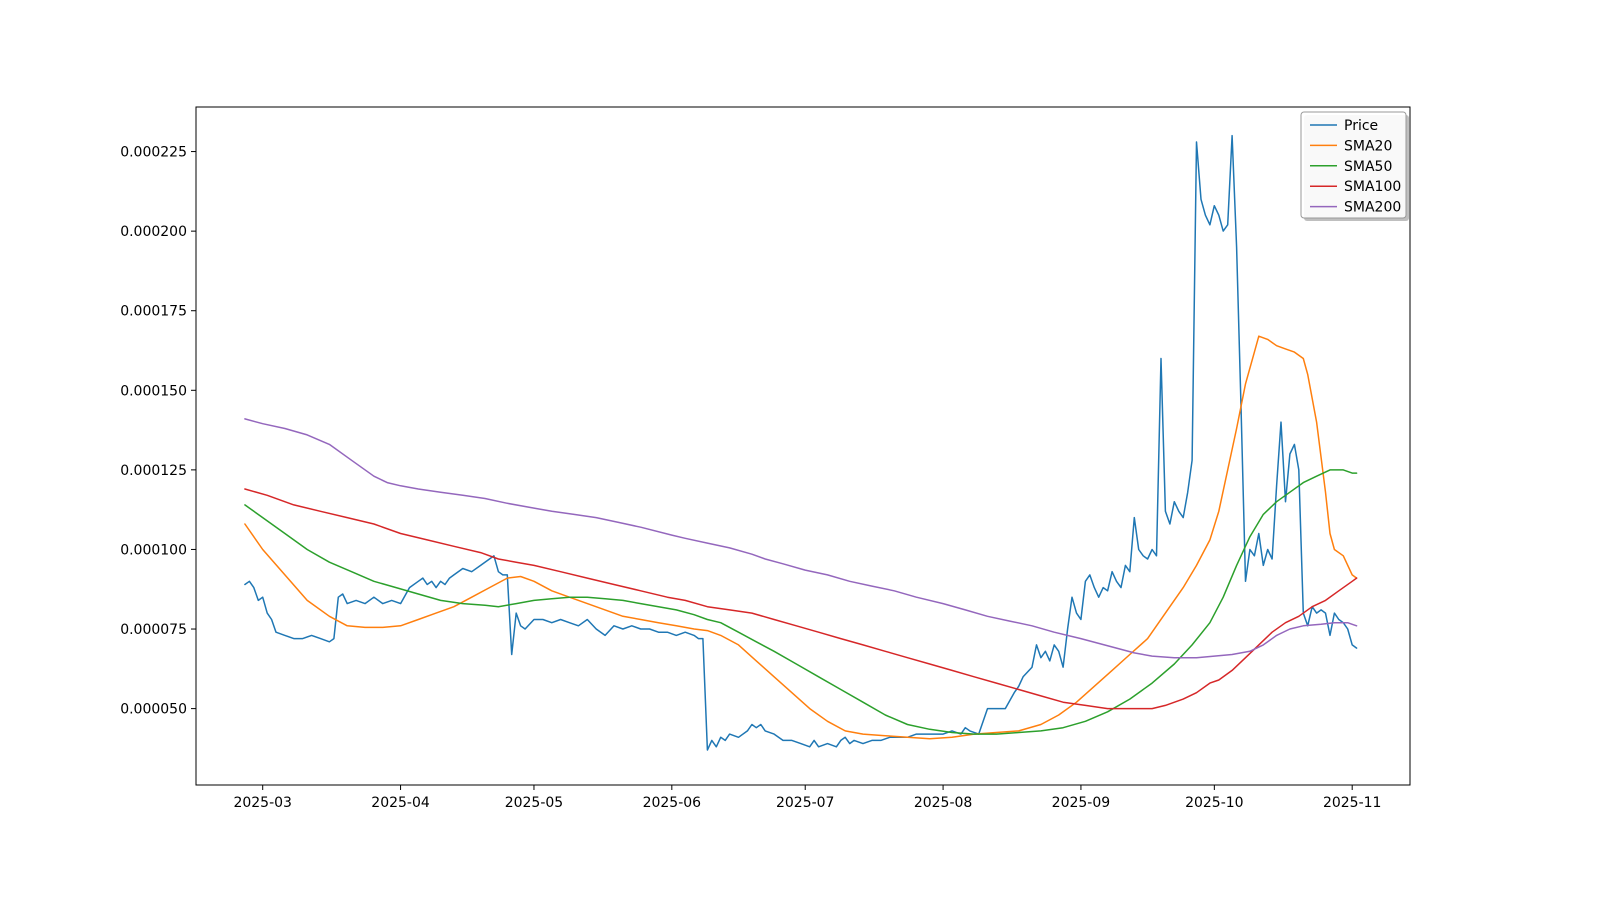 This screenshot has height=900, width=1600. What do you see at coordinates (805, 803) in the screenshot?
I see `x-tick-label: 2025-07` at bounding box center [805, 803].